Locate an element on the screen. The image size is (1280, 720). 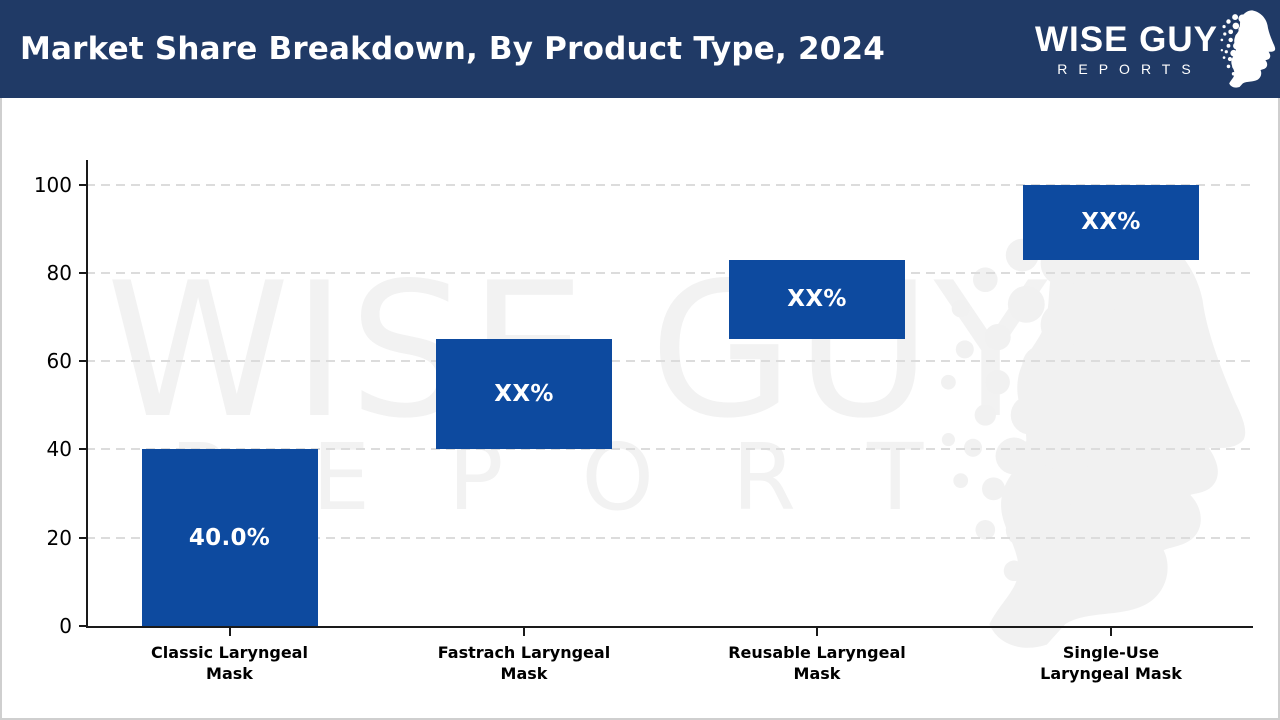
brand-name: WISE GUY is located at coordinates (1126, 39).